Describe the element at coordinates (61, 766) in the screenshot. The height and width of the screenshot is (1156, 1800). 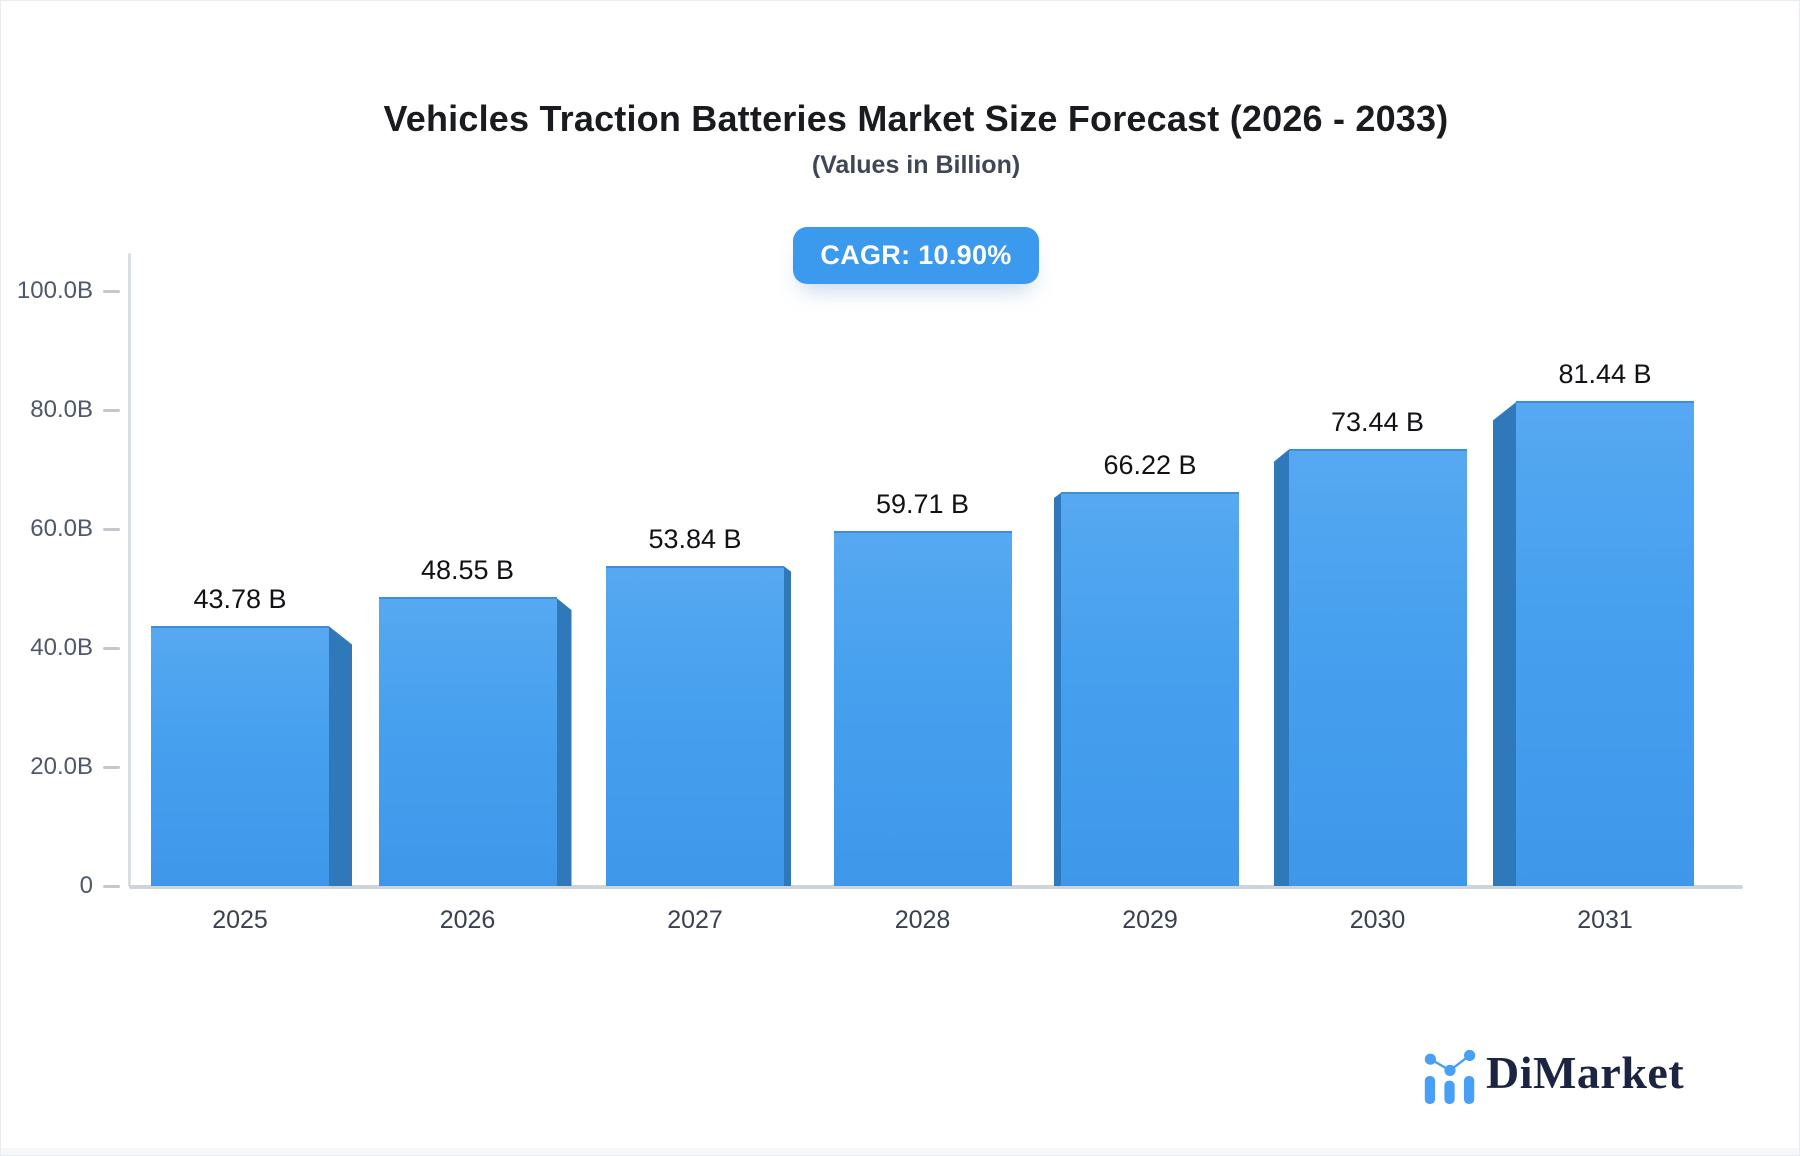
I see `y-axis-tick-label: 20.0B` at that location.